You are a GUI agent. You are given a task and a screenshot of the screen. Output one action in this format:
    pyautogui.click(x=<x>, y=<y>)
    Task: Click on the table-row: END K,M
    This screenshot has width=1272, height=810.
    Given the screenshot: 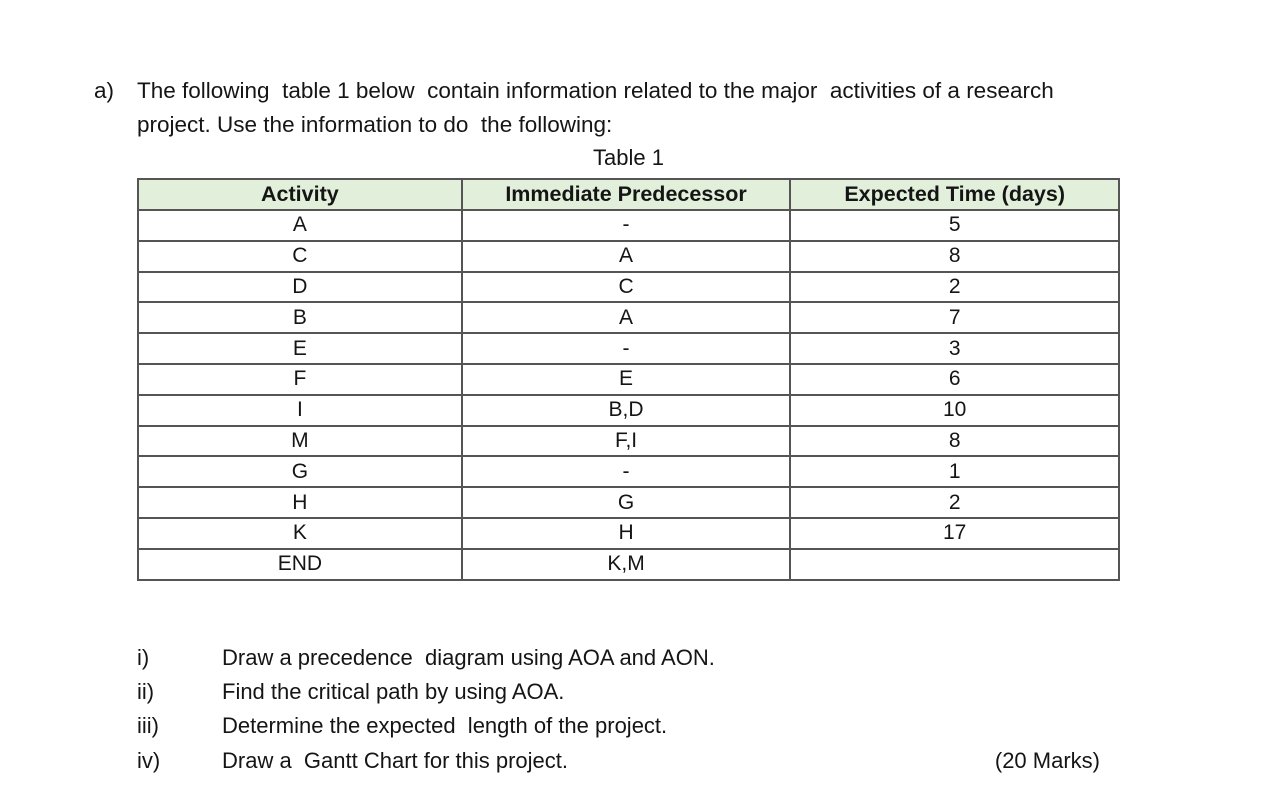 What is the action you would take?
    pyautogui.click(x=628, y=564)
    